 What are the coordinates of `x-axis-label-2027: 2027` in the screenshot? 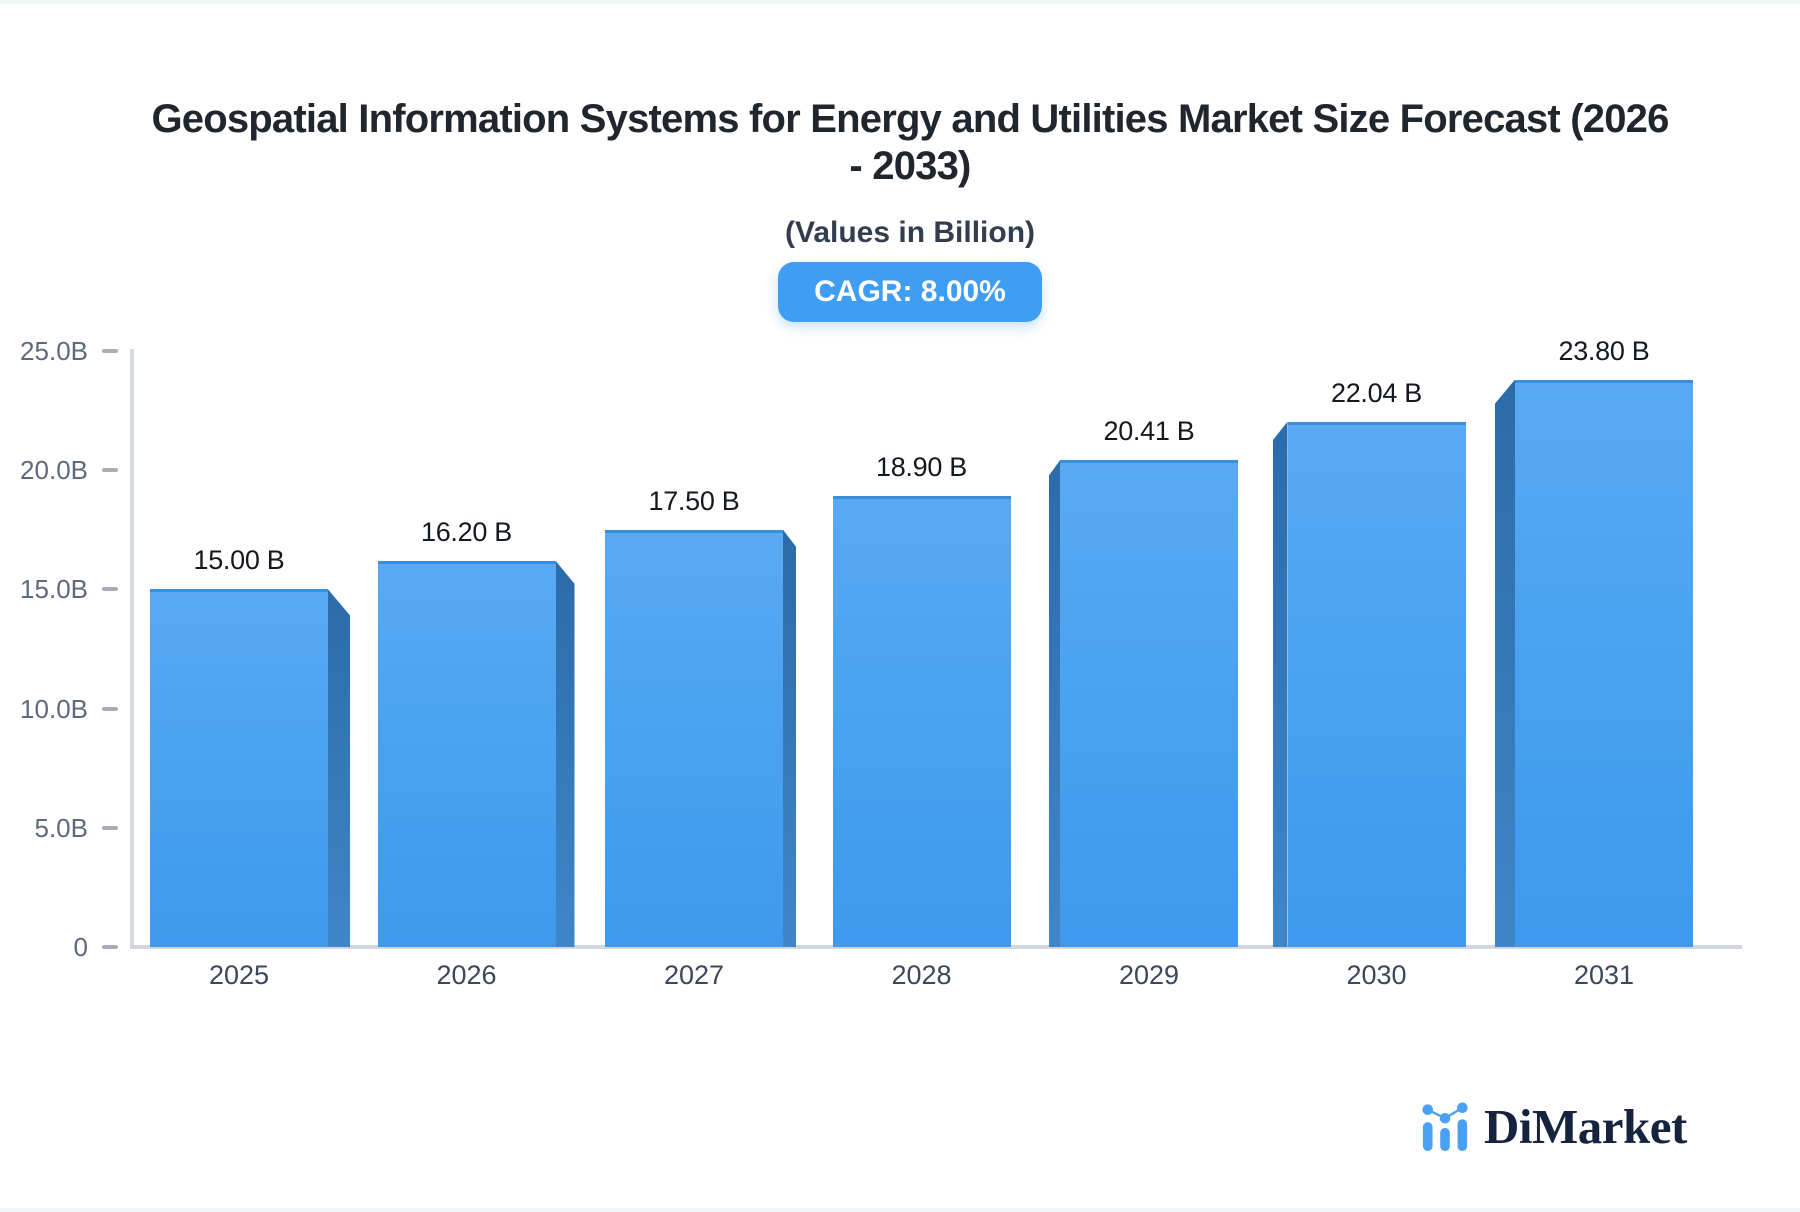 It's located at (694, 975).